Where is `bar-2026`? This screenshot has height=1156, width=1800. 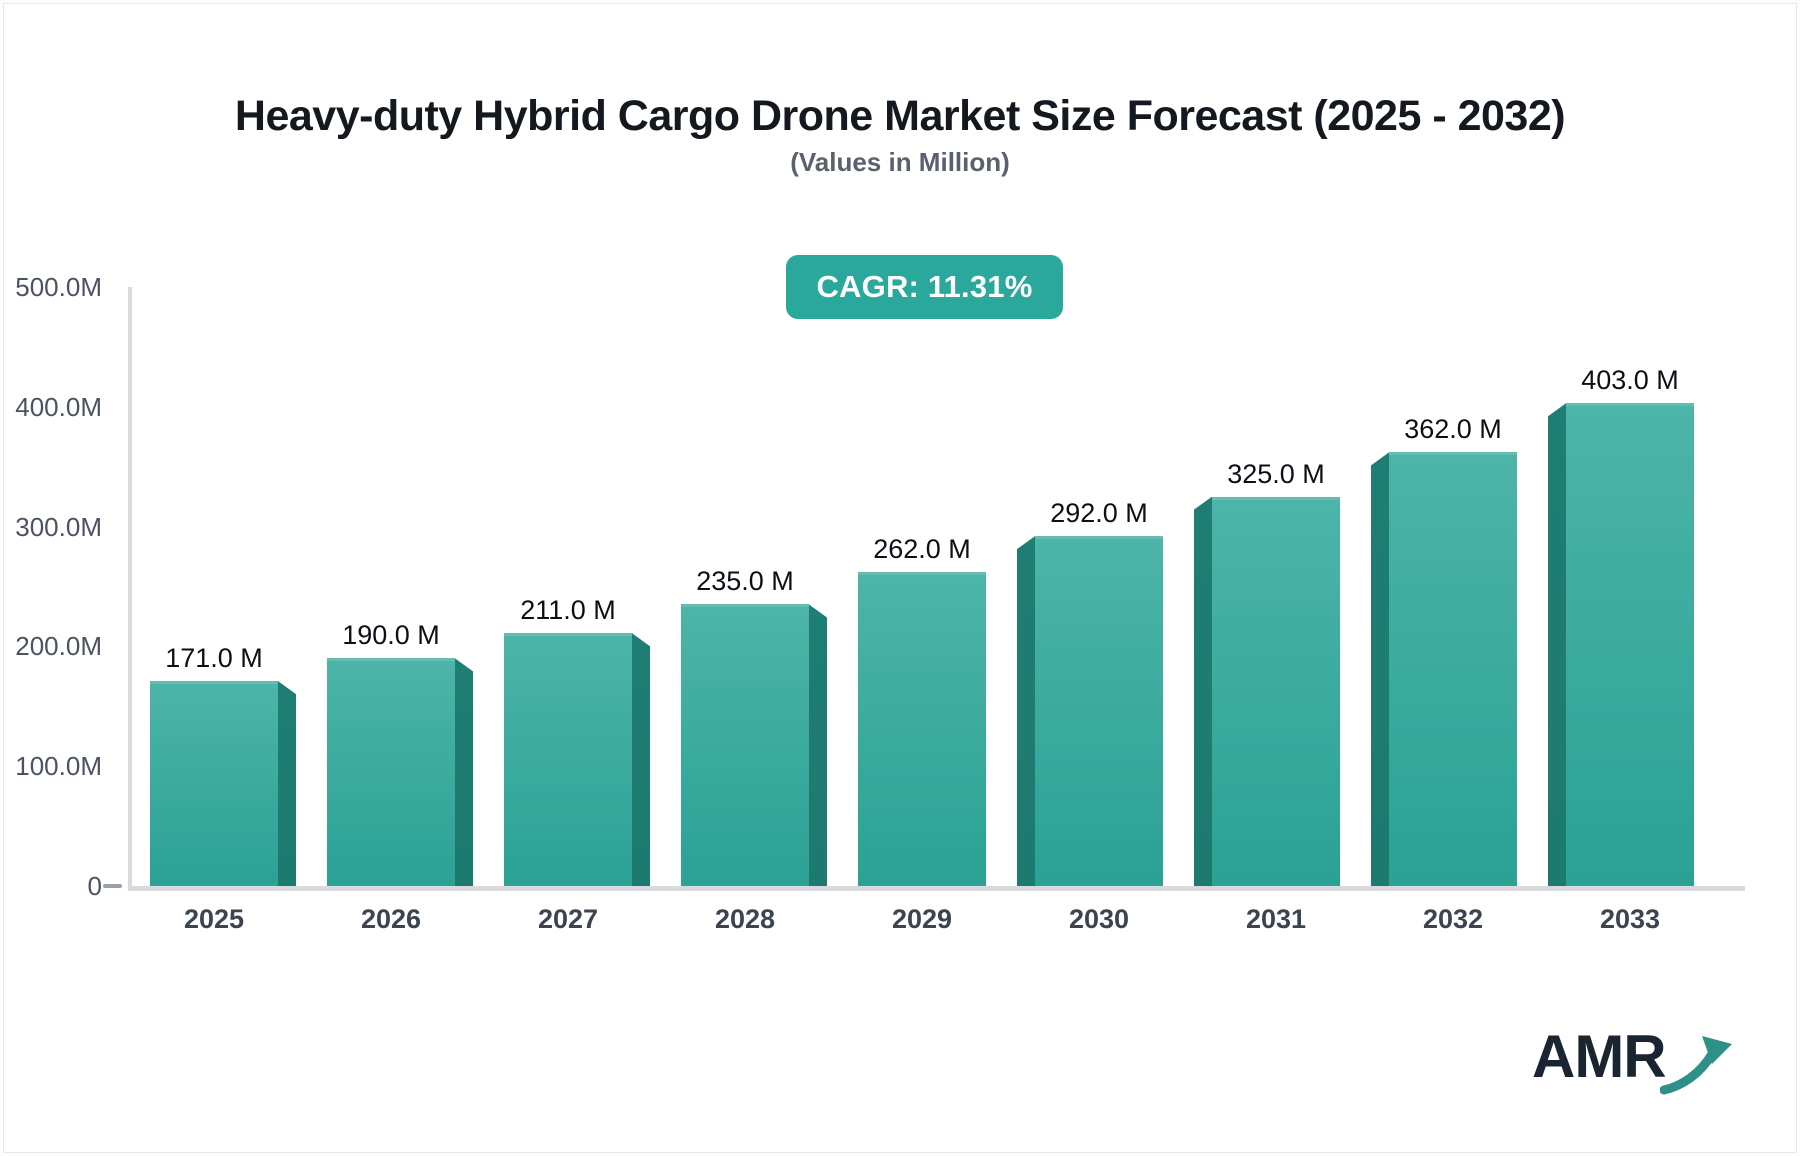 bar-2026 is located at coordinates (391, 772).